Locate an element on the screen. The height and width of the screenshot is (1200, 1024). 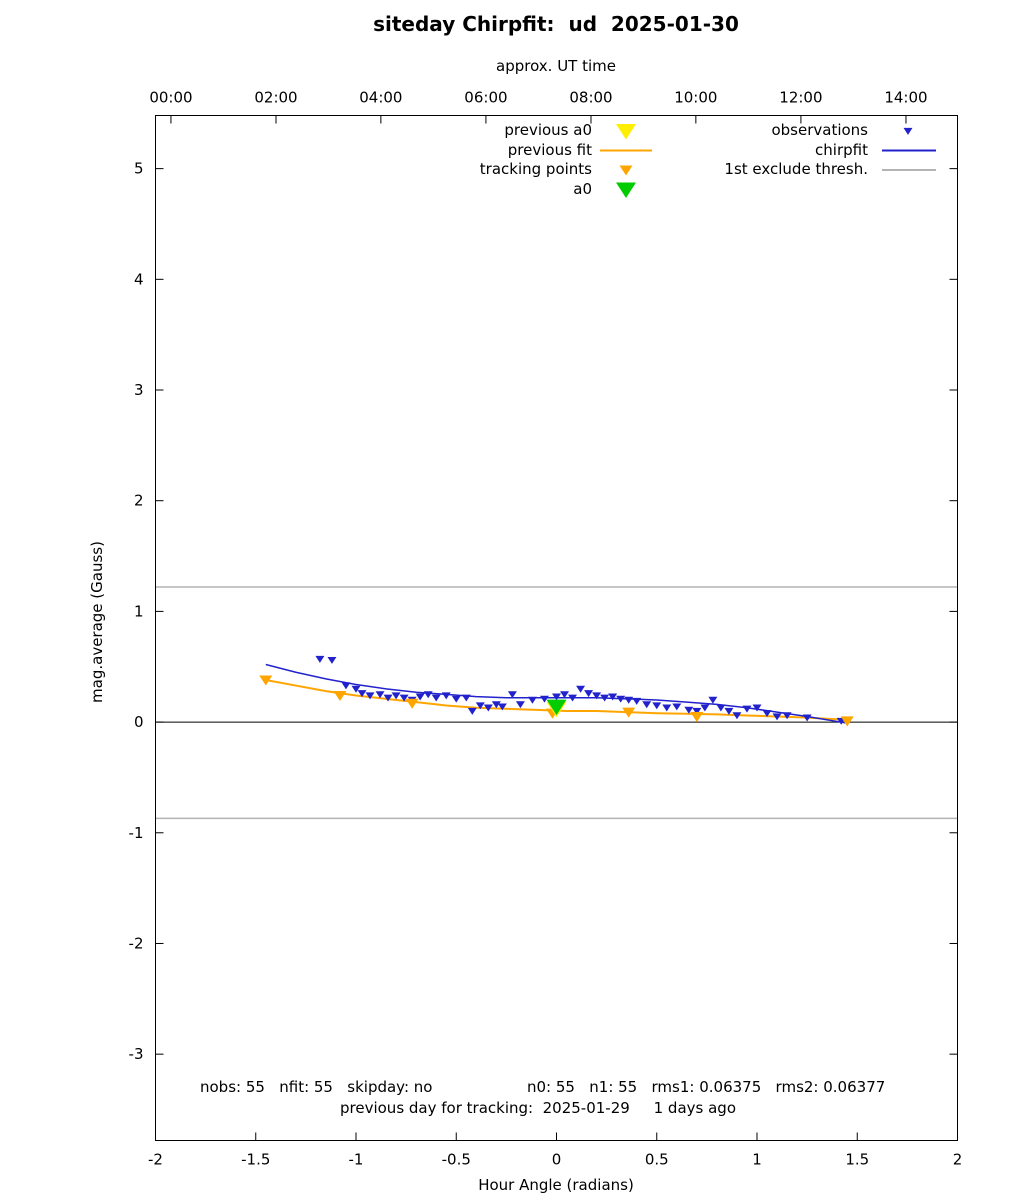
svg-text: 1.5 is located at coordinates (857, 1160).